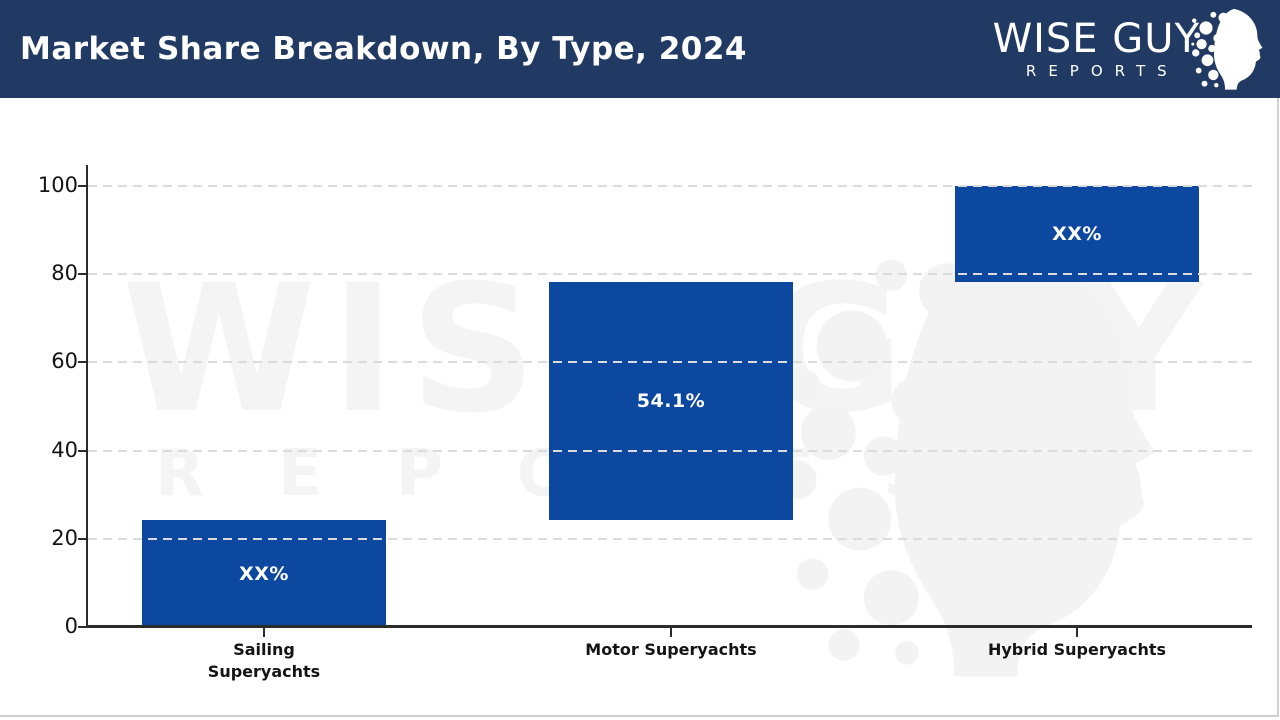 The height and width of the screenshot is (720, 1280). Describe the element at coordinates (1077, 649) in the screenshot. I see `x-category-label: Hybrid Superyachts` at that location.